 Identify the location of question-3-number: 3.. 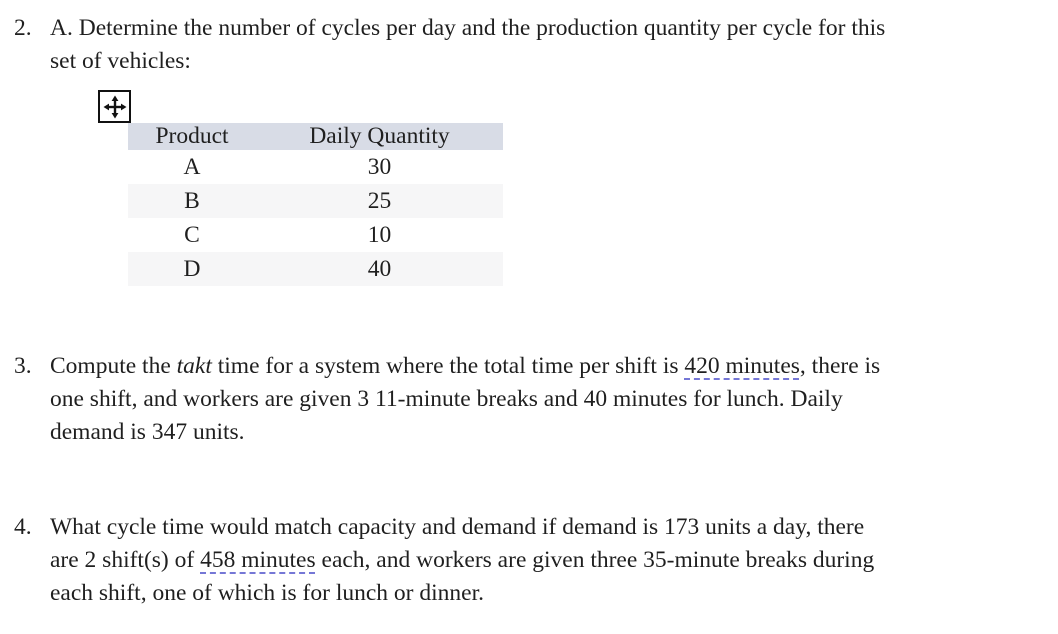
(23, 366).